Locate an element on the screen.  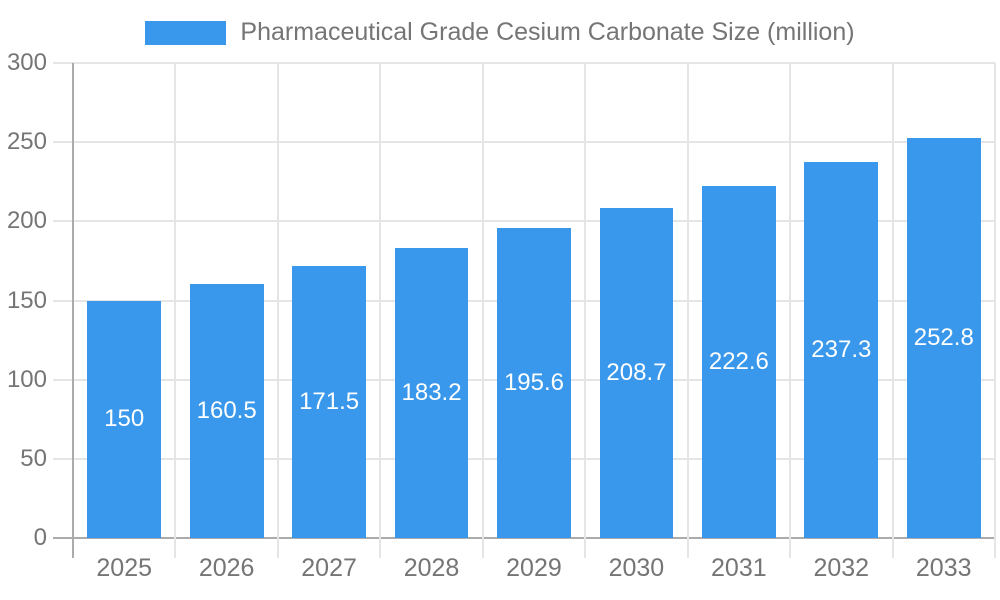
x-tick-label: 2027 is located at coordinates (329, 568).